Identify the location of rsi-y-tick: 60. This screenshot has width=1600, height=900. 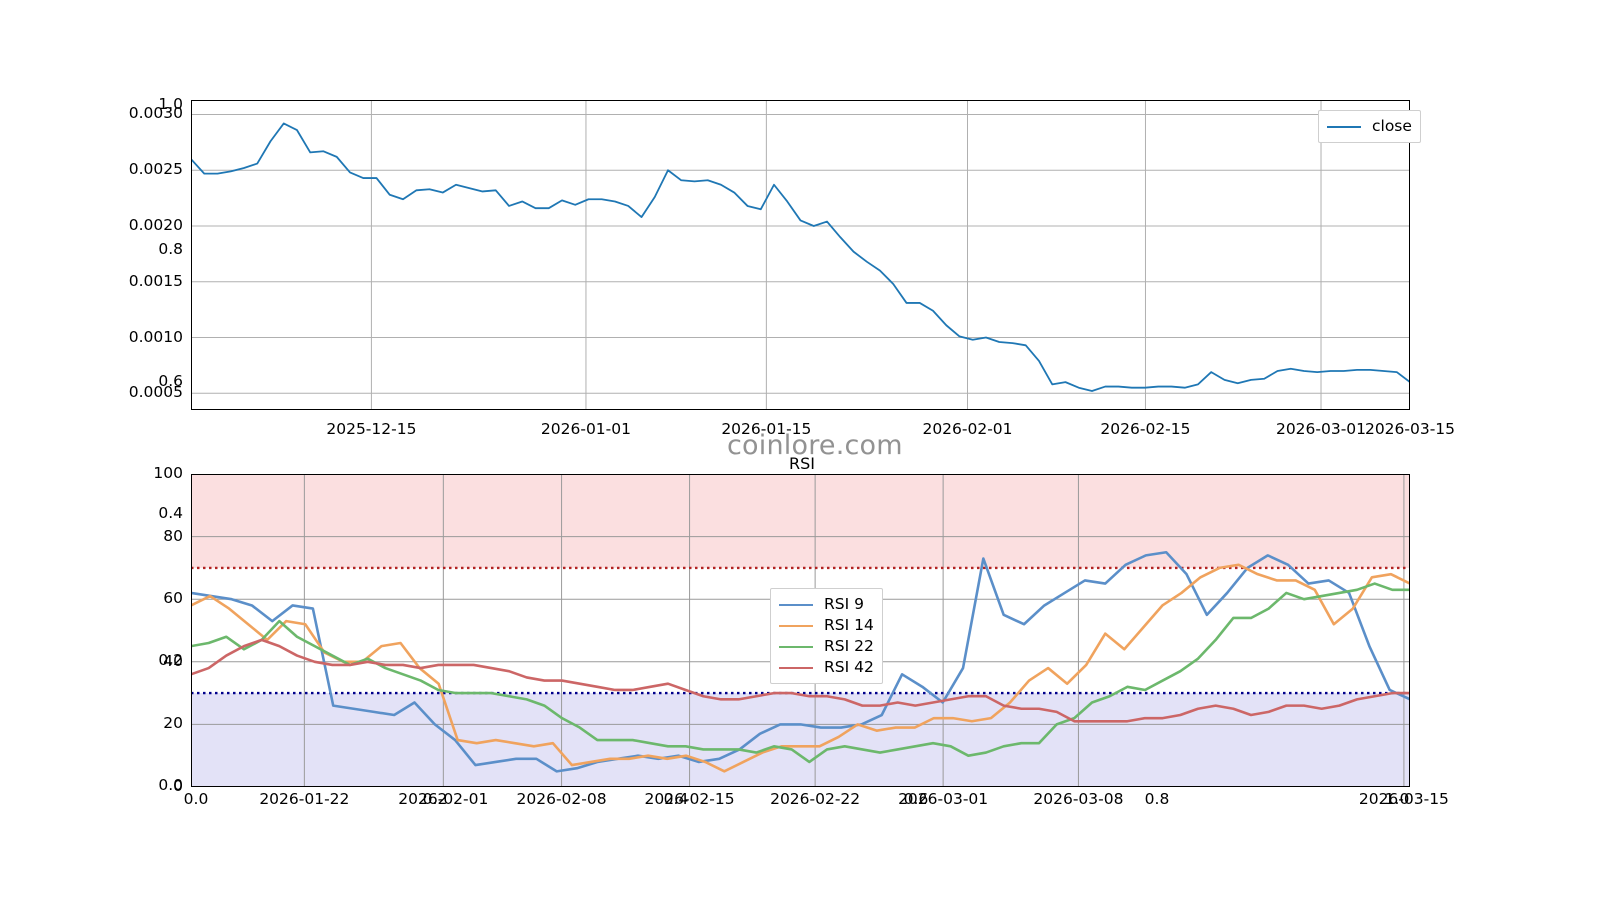
(173, 598).